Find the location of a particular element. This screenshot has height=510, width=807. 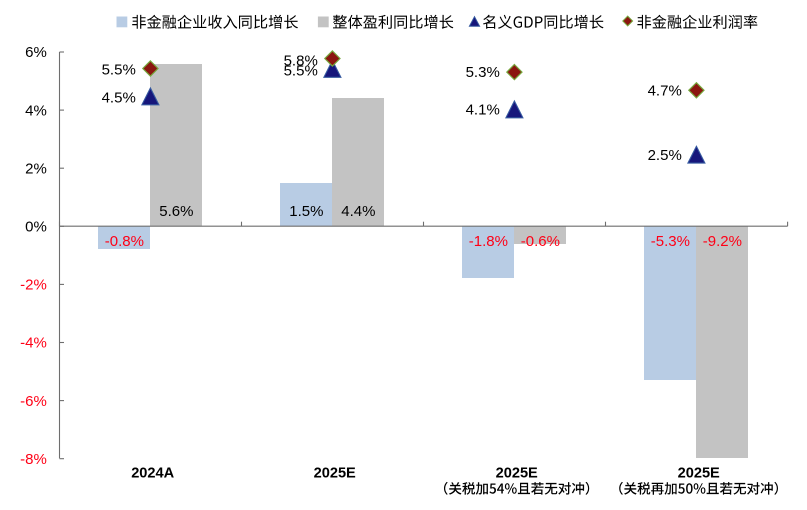

svg-text: 4.1% is located at coordinates (483, 109).